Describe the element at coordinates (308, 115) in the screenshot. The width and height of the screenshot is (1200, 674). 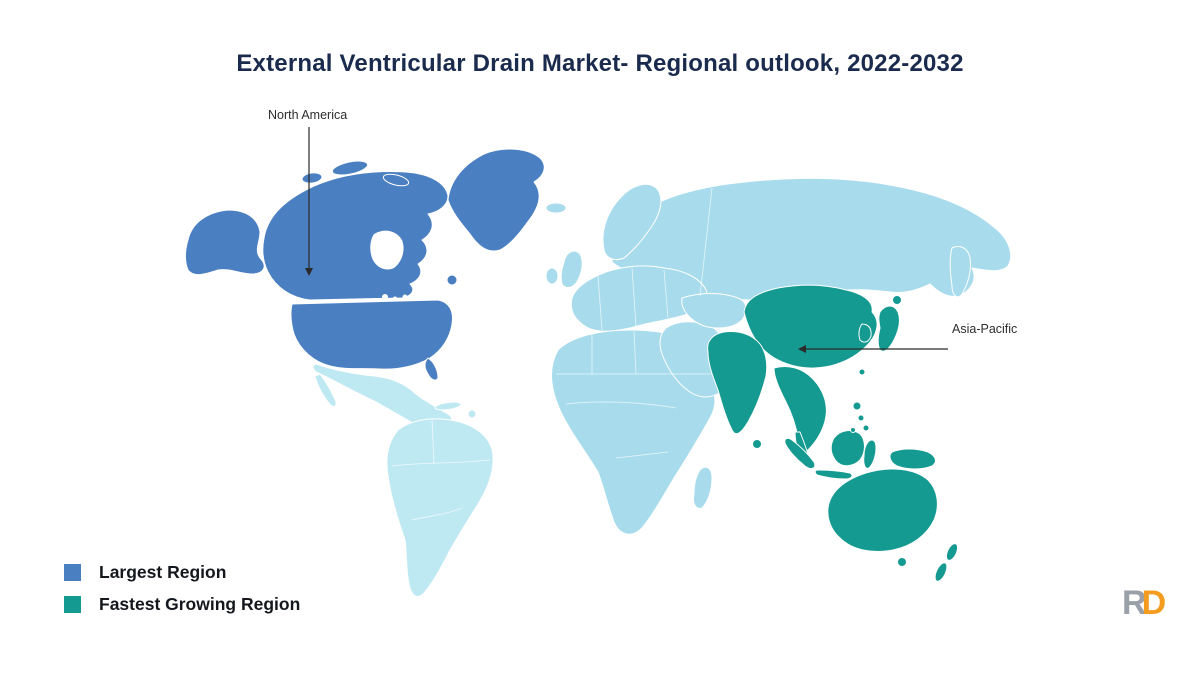
I see `north-america-label: North America` at that location.